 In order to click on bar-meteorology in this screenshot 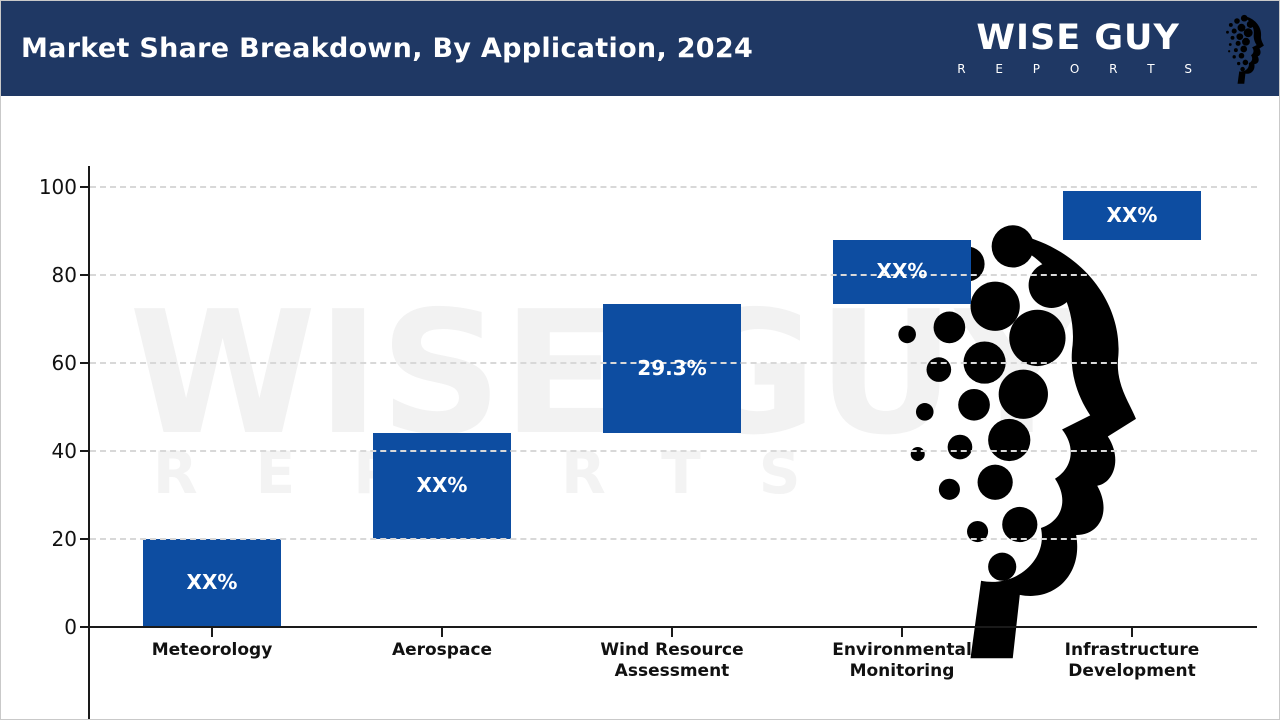, I will do `click(212, 583)`.